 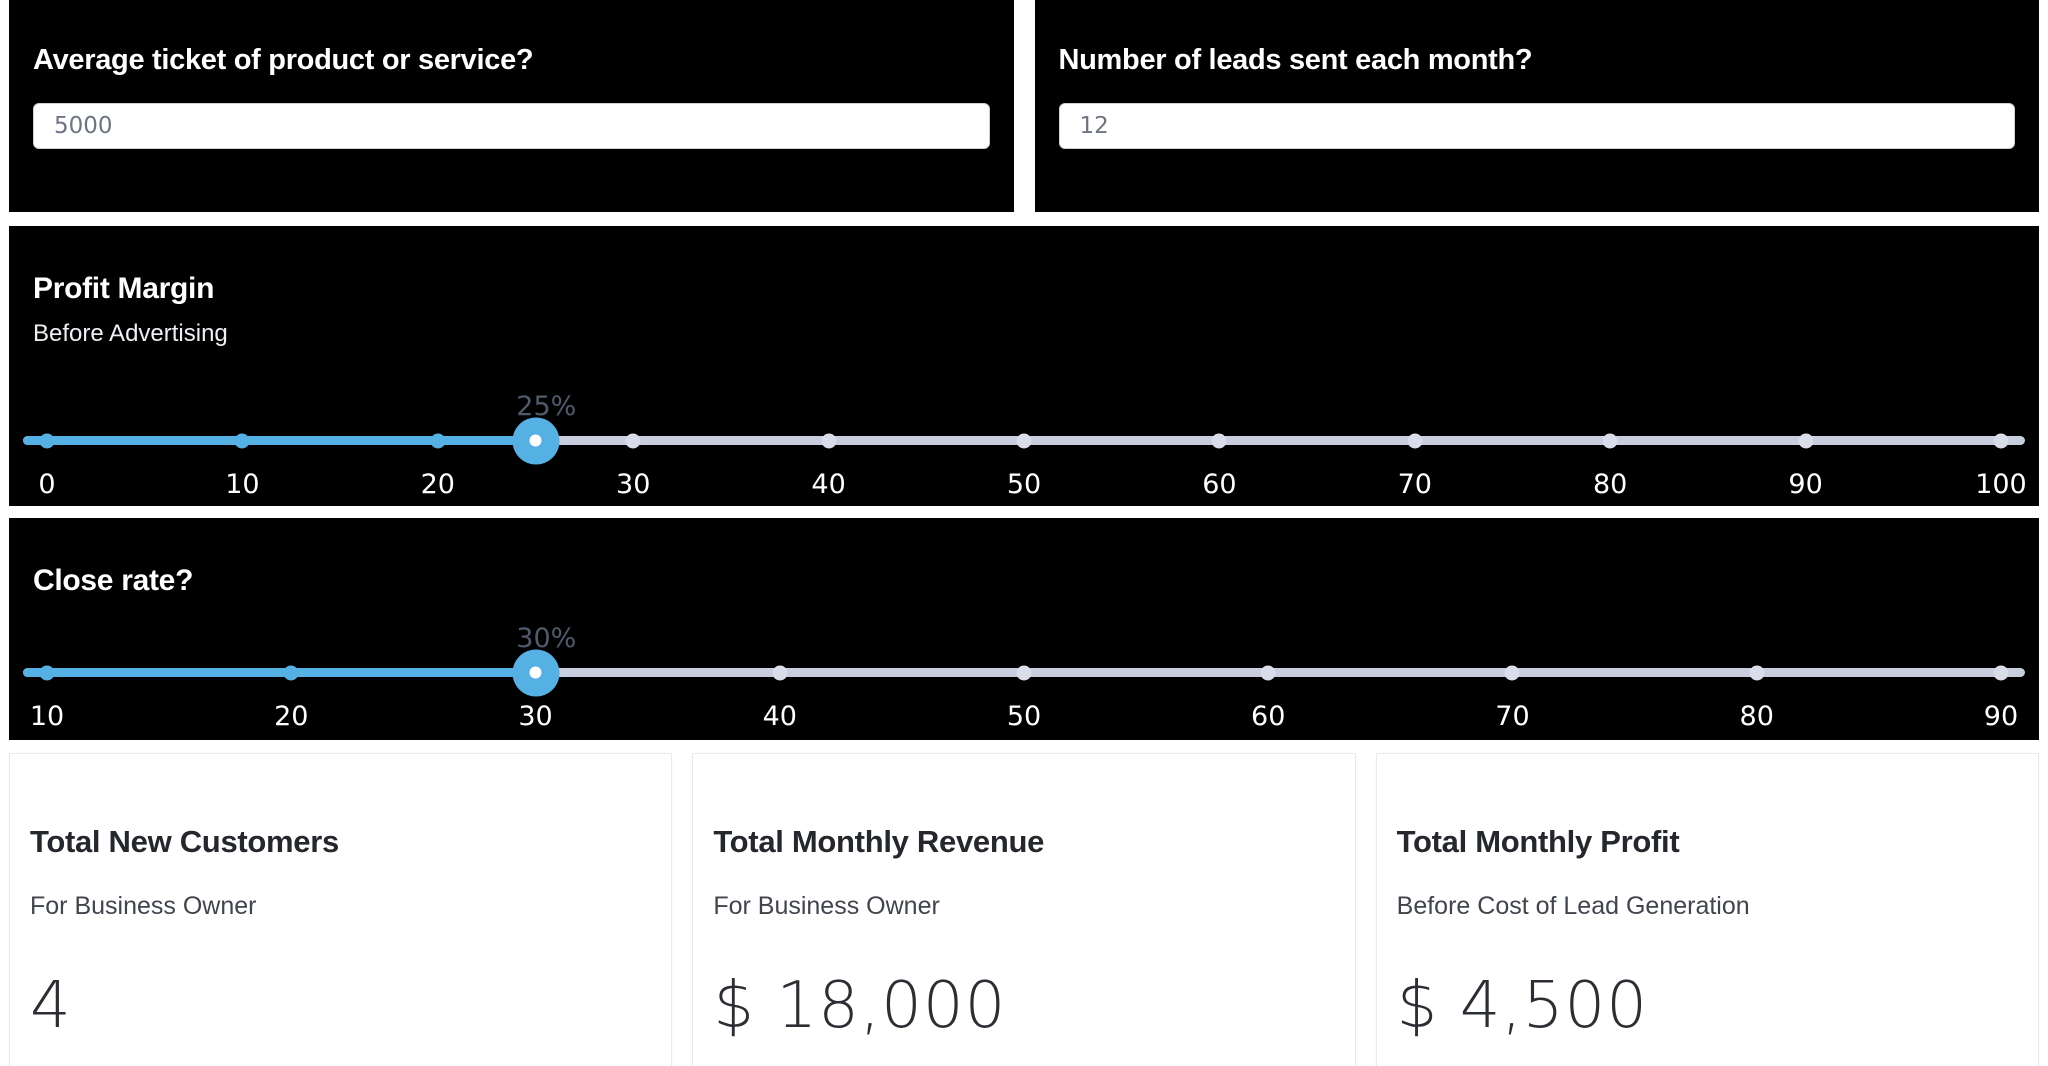 I want to click on close-rate-value-label: 30%, so click(x=546, y=638).